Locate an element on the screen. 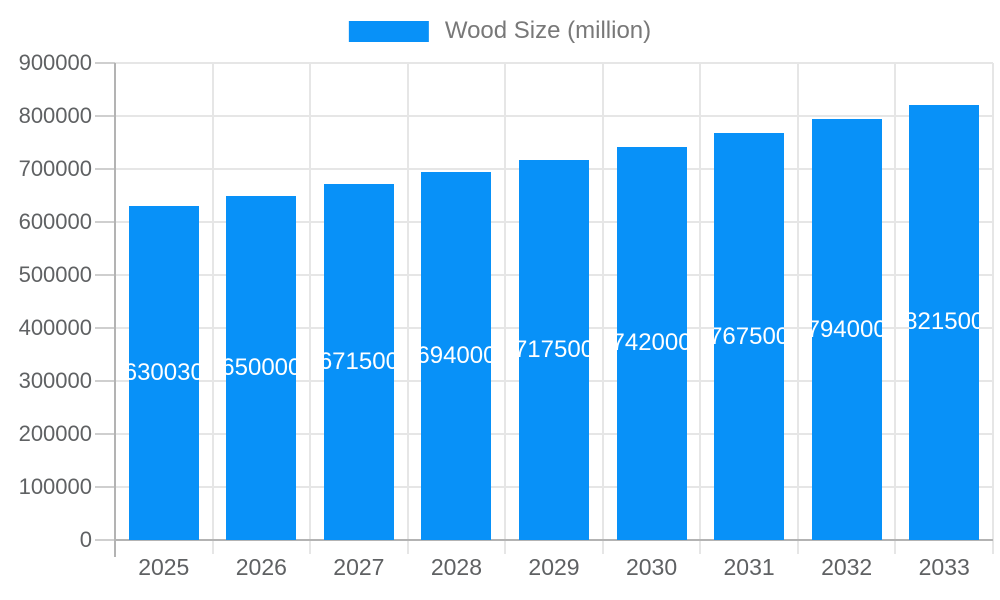  bar: 821500 is located at coordinates (944, 322).